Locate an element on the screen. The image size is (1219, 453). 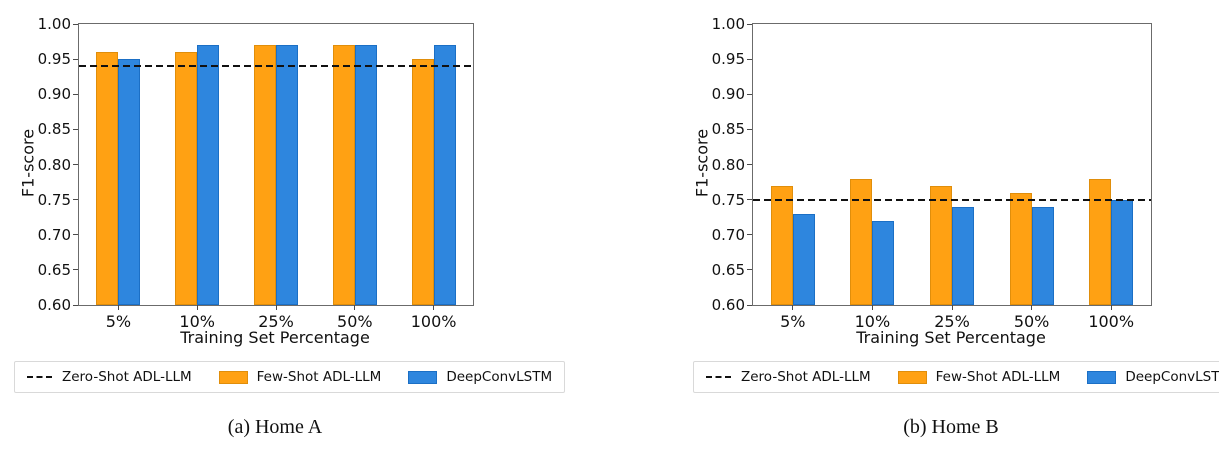
subfigure-caption-a: (a) Home A is located at coordinates (275, 427).